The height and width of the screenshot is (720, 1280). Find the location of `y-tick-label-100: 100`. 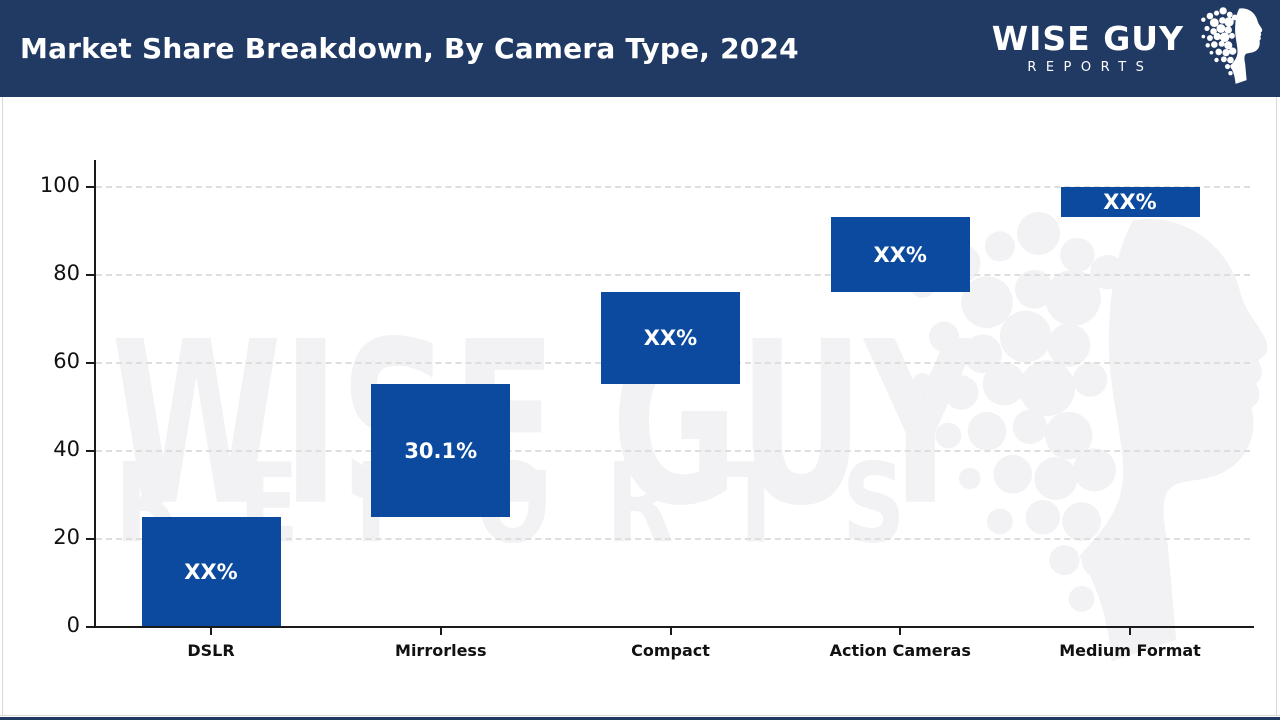

y-tick-label-100: 100 is located at coordinates (59, 184).